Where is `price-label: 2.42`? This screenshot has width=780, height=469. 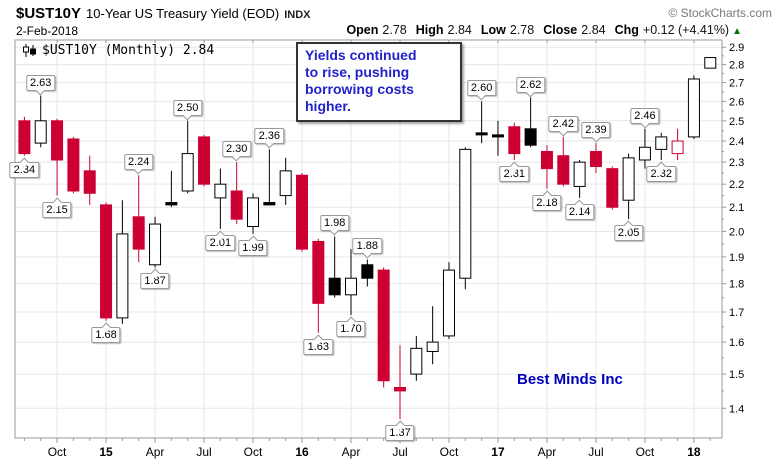
price-label: 2.42 is located at coordinates (563, 123).